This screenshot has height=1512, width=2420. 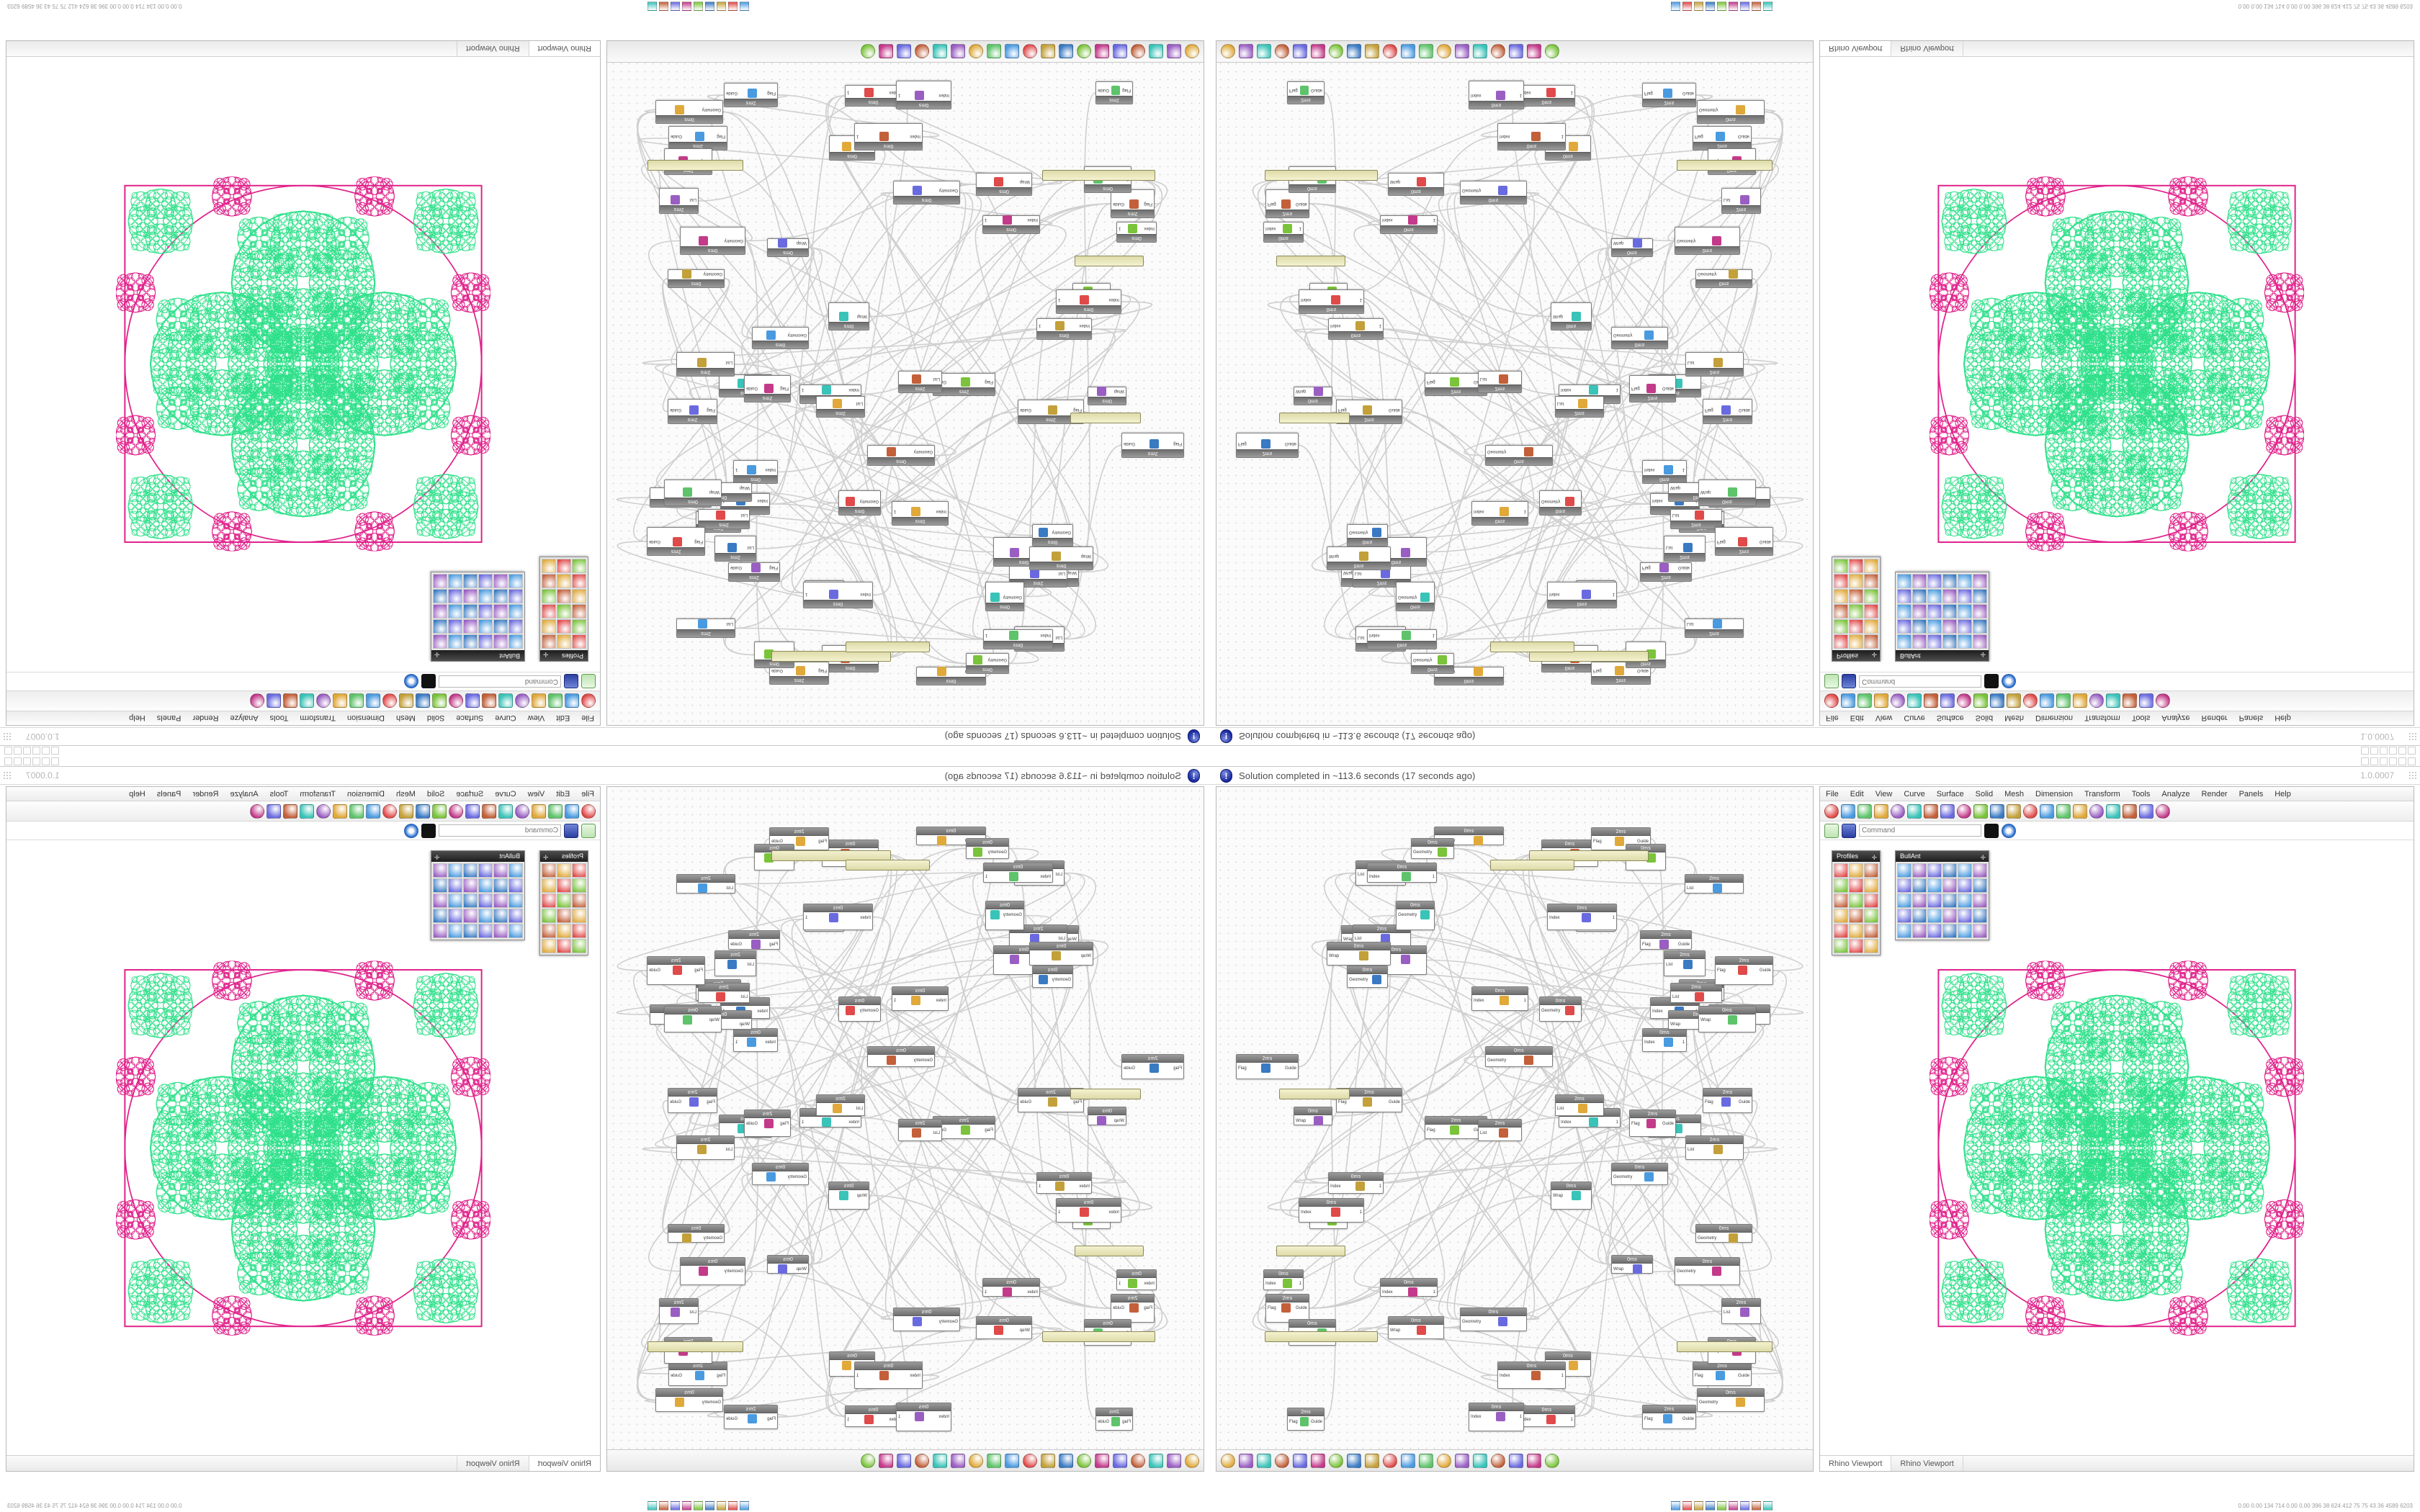 What do you see at coordinates (1138, 1460) in the screenshot?
I see `torus-icon` at bounding box center [1138, 1460].